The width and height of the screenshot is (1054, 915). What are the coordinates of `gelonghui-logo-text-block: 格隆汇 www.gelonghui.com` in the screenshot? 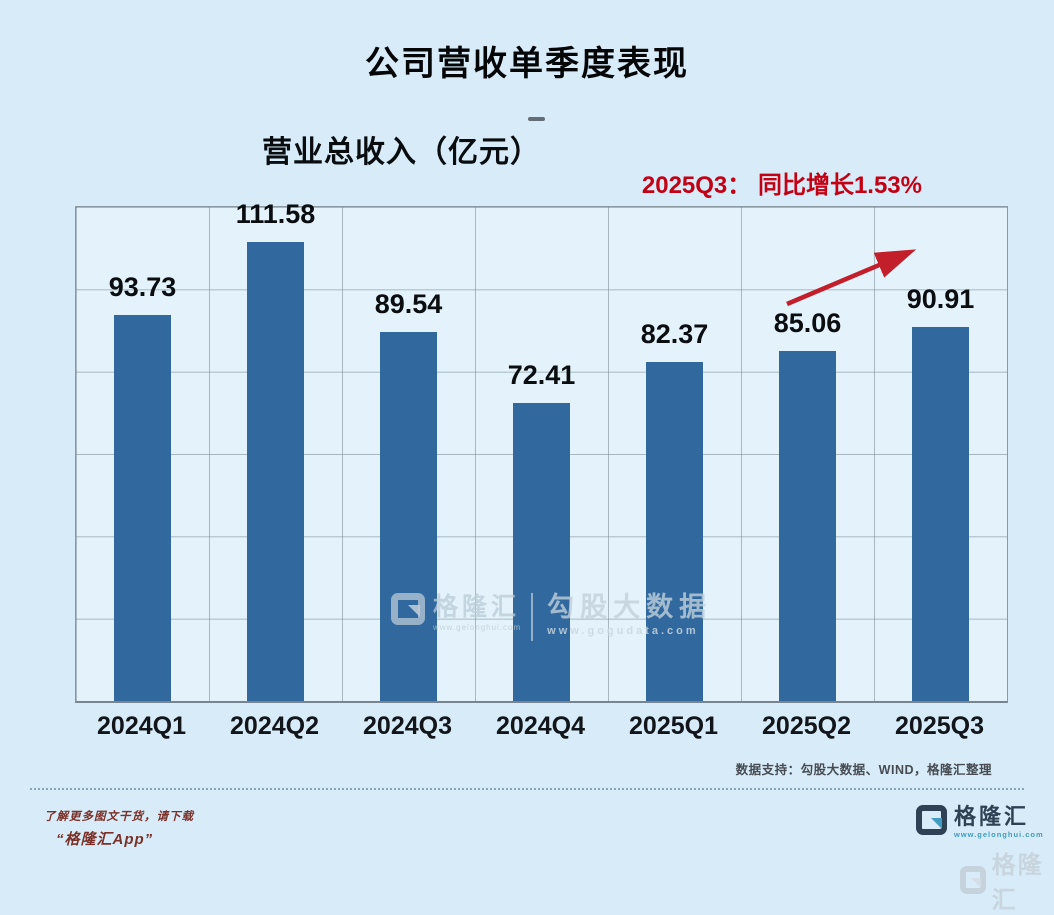 It's located at (999, 822).